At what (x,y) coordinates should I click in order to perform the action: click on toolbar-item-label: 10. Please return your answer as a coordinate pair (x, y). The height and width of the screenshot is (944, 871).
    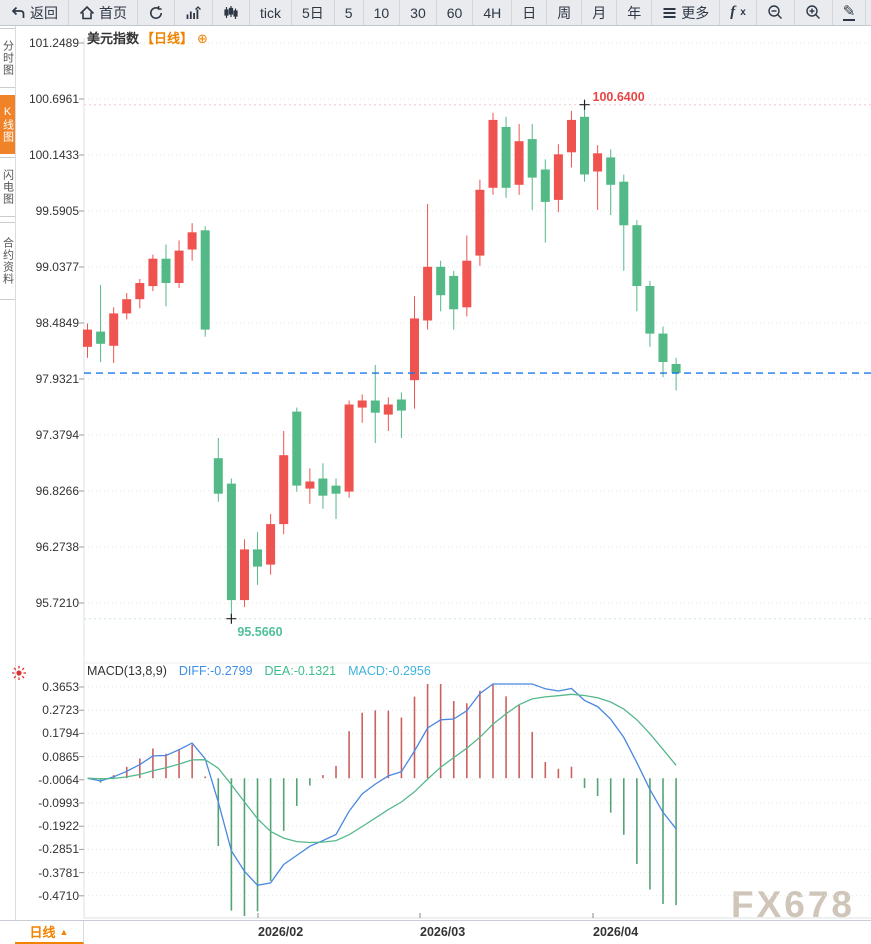
    Looking at the image, I should click on (381, 12).